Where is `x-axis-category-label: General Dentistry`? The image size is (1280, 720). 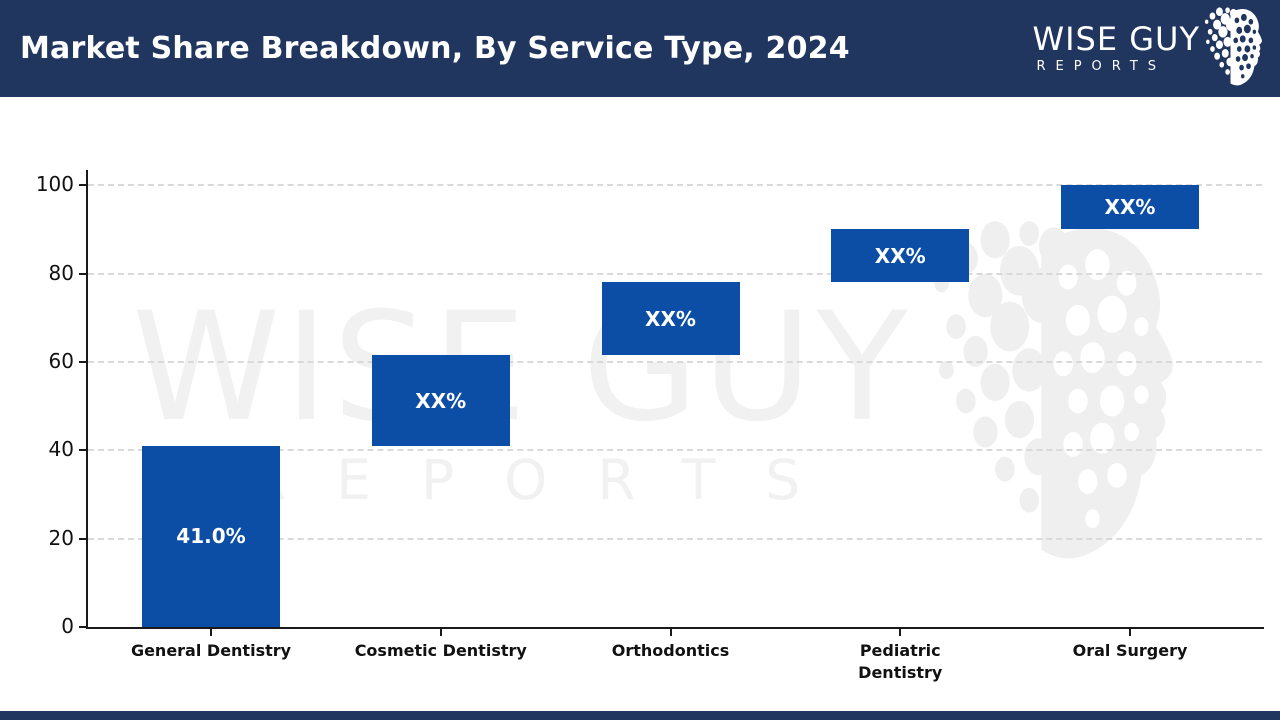
x-axis-category-label: General Dentistry is located at coordinates (211, 650).